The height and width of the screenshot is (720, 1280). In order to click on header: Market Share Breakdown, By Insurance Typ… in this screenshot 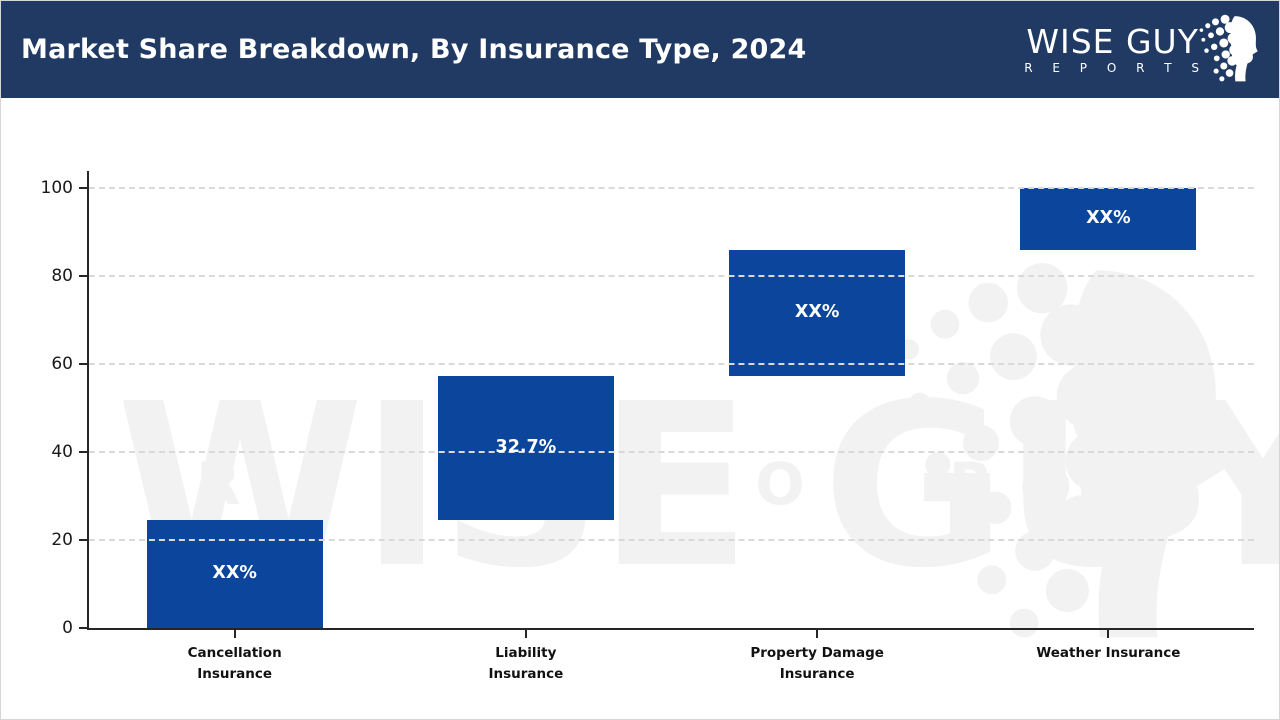, I will do `click(640, 49)`.